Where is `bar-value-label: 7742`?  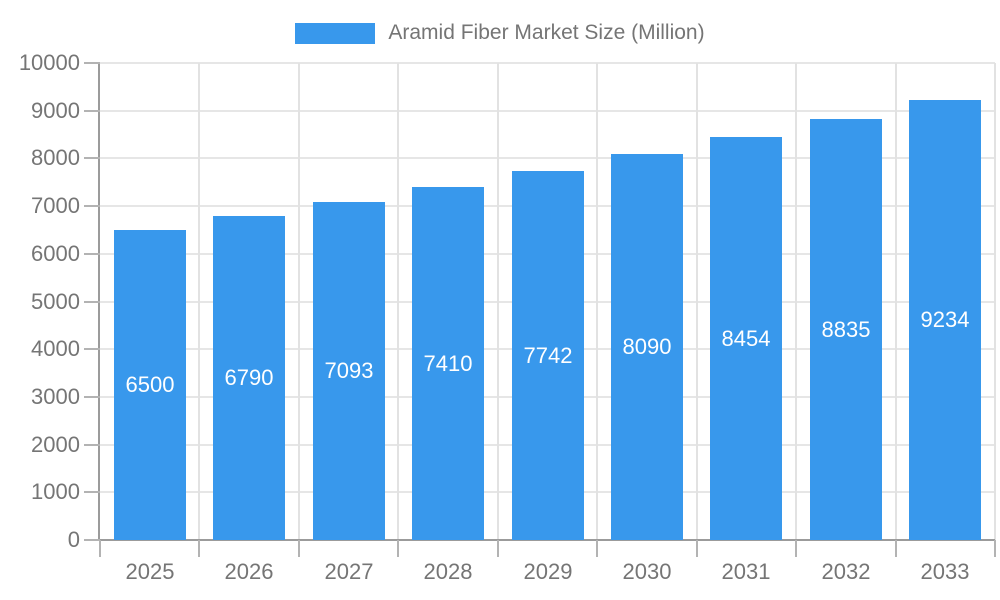
bar-value-label: 7742 is located at coordinates (548, 355).